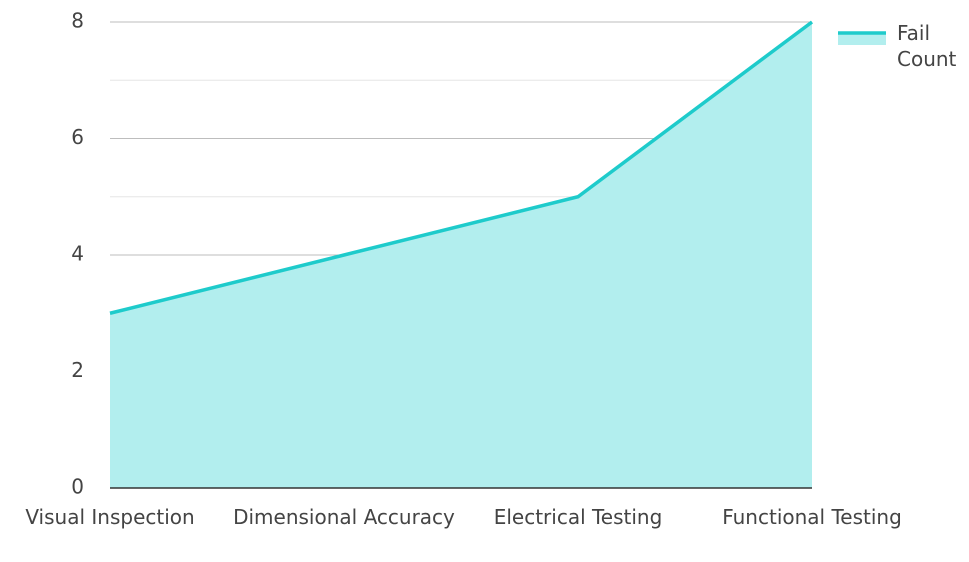 Image resolution: width=969 pixels, height=562 pixels. Describe the element at coordinates (77, 487) in the screenshot. I see `y-tick-label: 0` at that location.